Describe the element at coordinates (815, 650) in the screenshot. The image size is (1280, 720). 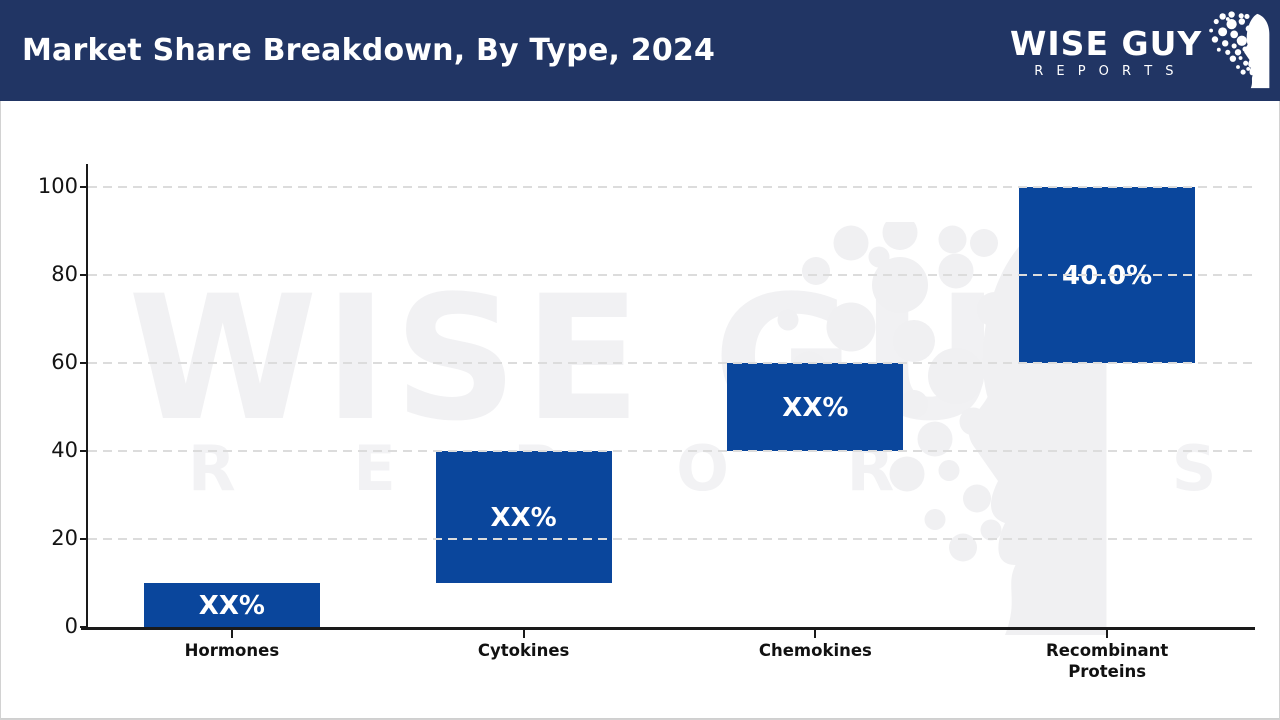
I see `x-tick-label-3: Chemokines` at that location.